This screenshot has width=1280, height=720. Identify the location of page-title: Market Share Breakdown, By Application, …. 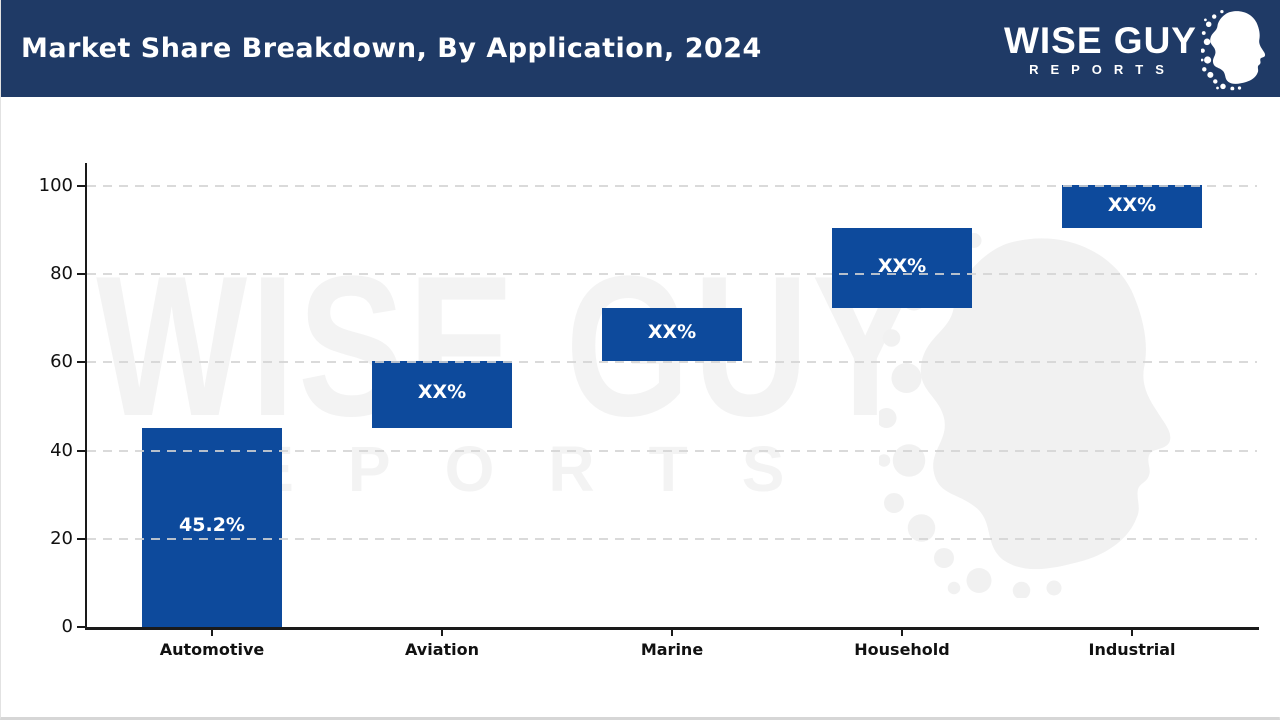
(391, 48).